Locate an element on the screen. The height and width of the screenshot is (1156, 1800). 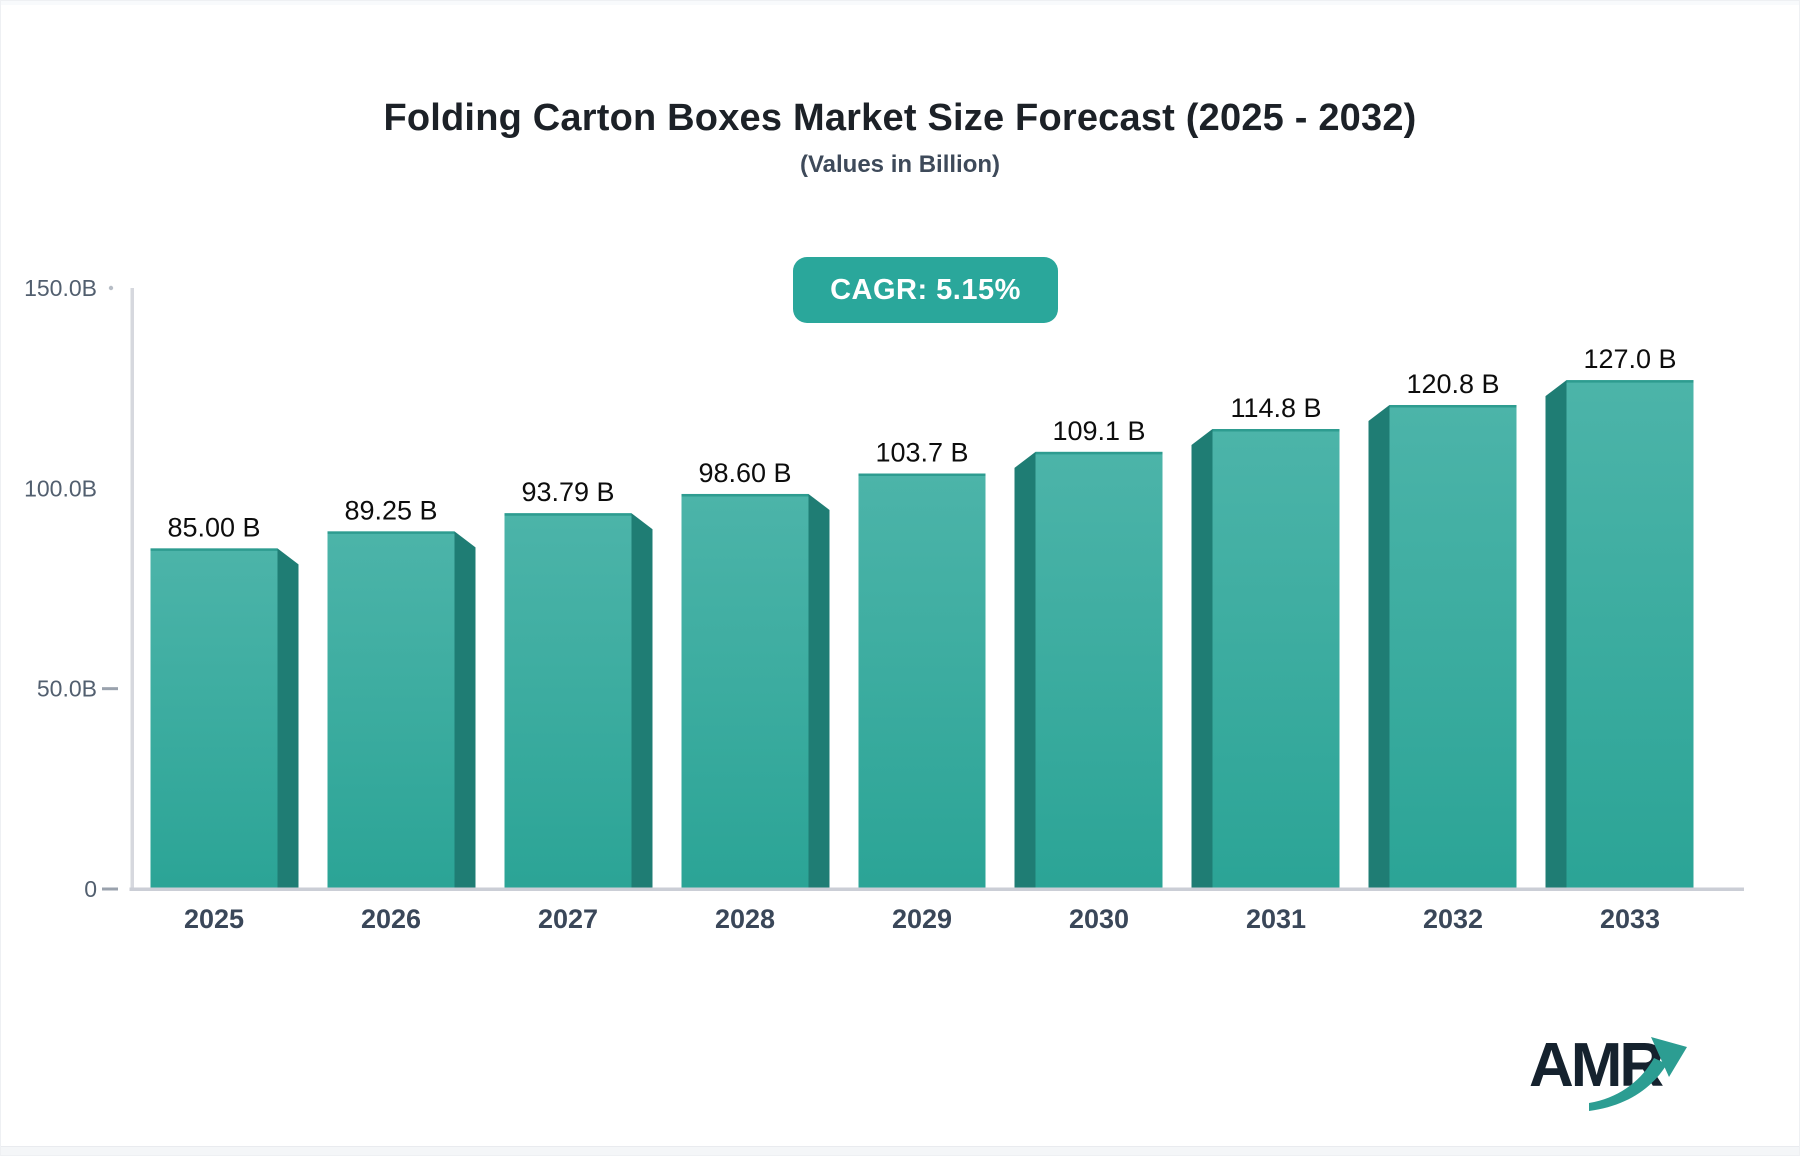
bar-2027 is located at coordinates (578, 701).